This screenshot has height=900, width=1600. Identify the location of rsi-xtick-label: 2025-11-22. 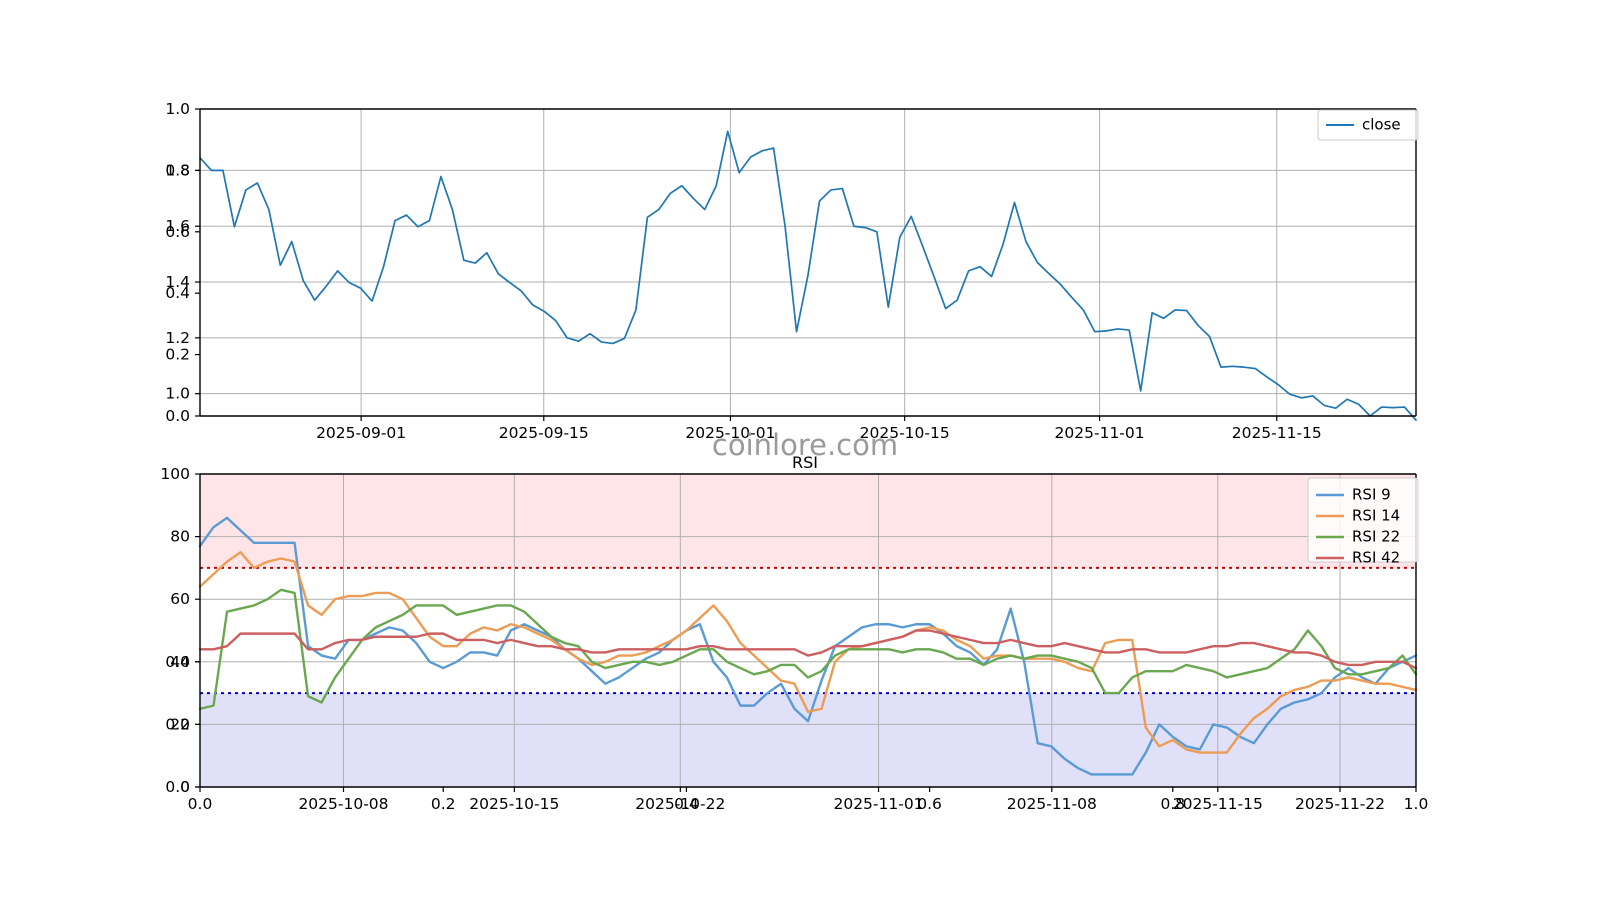
(1340, 804).